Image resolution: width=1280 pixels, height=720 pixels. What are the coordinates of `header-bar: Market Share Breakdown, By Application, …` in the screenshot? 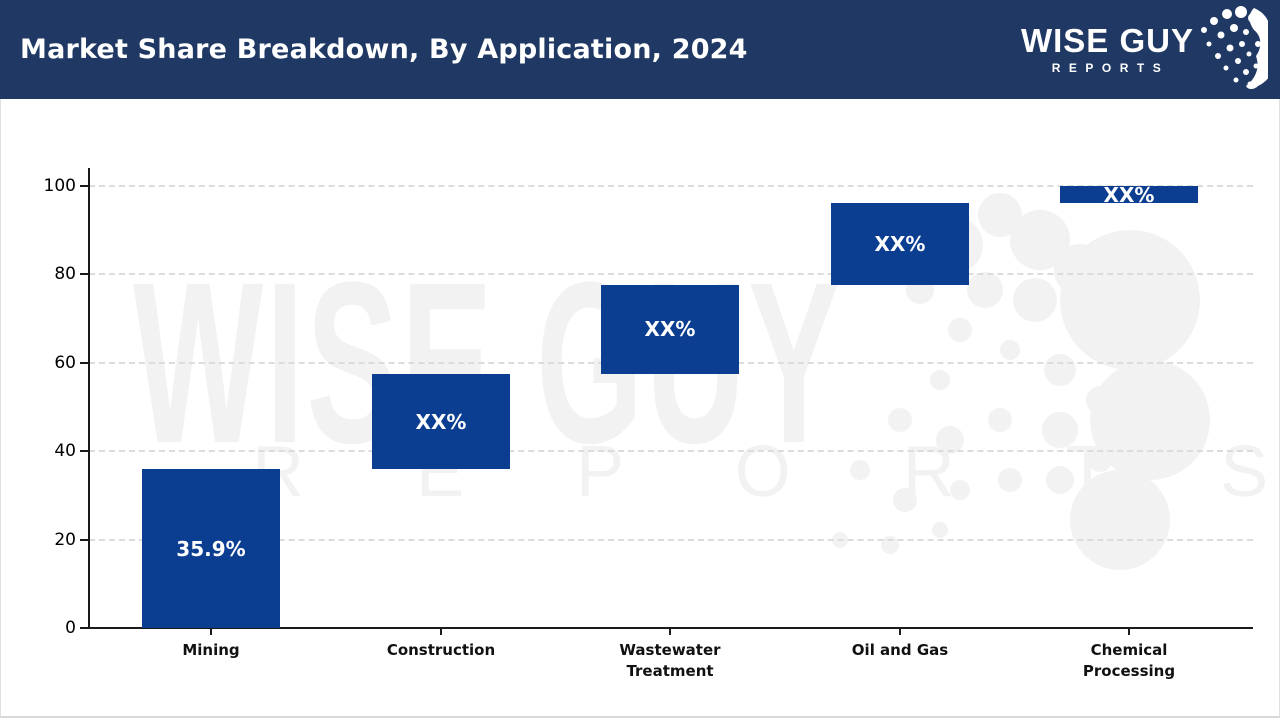 It's located at (640, 49).